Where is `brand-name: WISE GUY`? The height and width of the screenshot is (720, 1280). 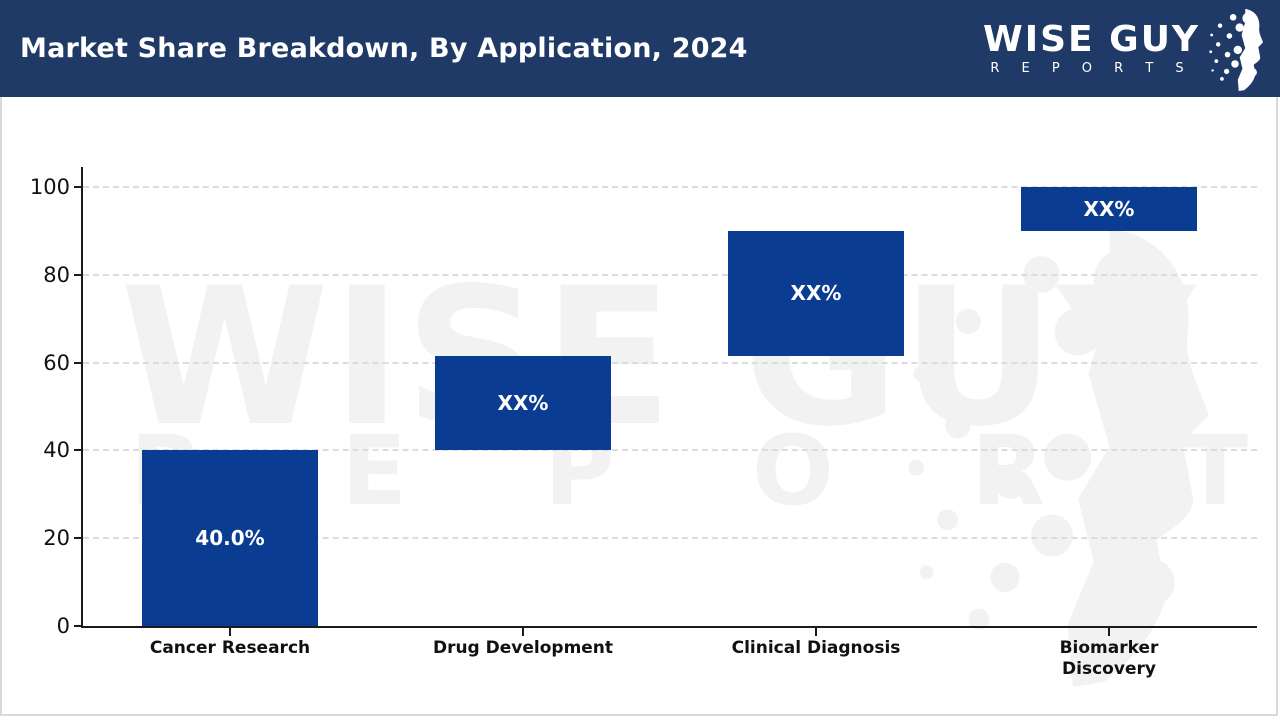
brand-name: WISE GUY is located at coordinates (1091, 39).